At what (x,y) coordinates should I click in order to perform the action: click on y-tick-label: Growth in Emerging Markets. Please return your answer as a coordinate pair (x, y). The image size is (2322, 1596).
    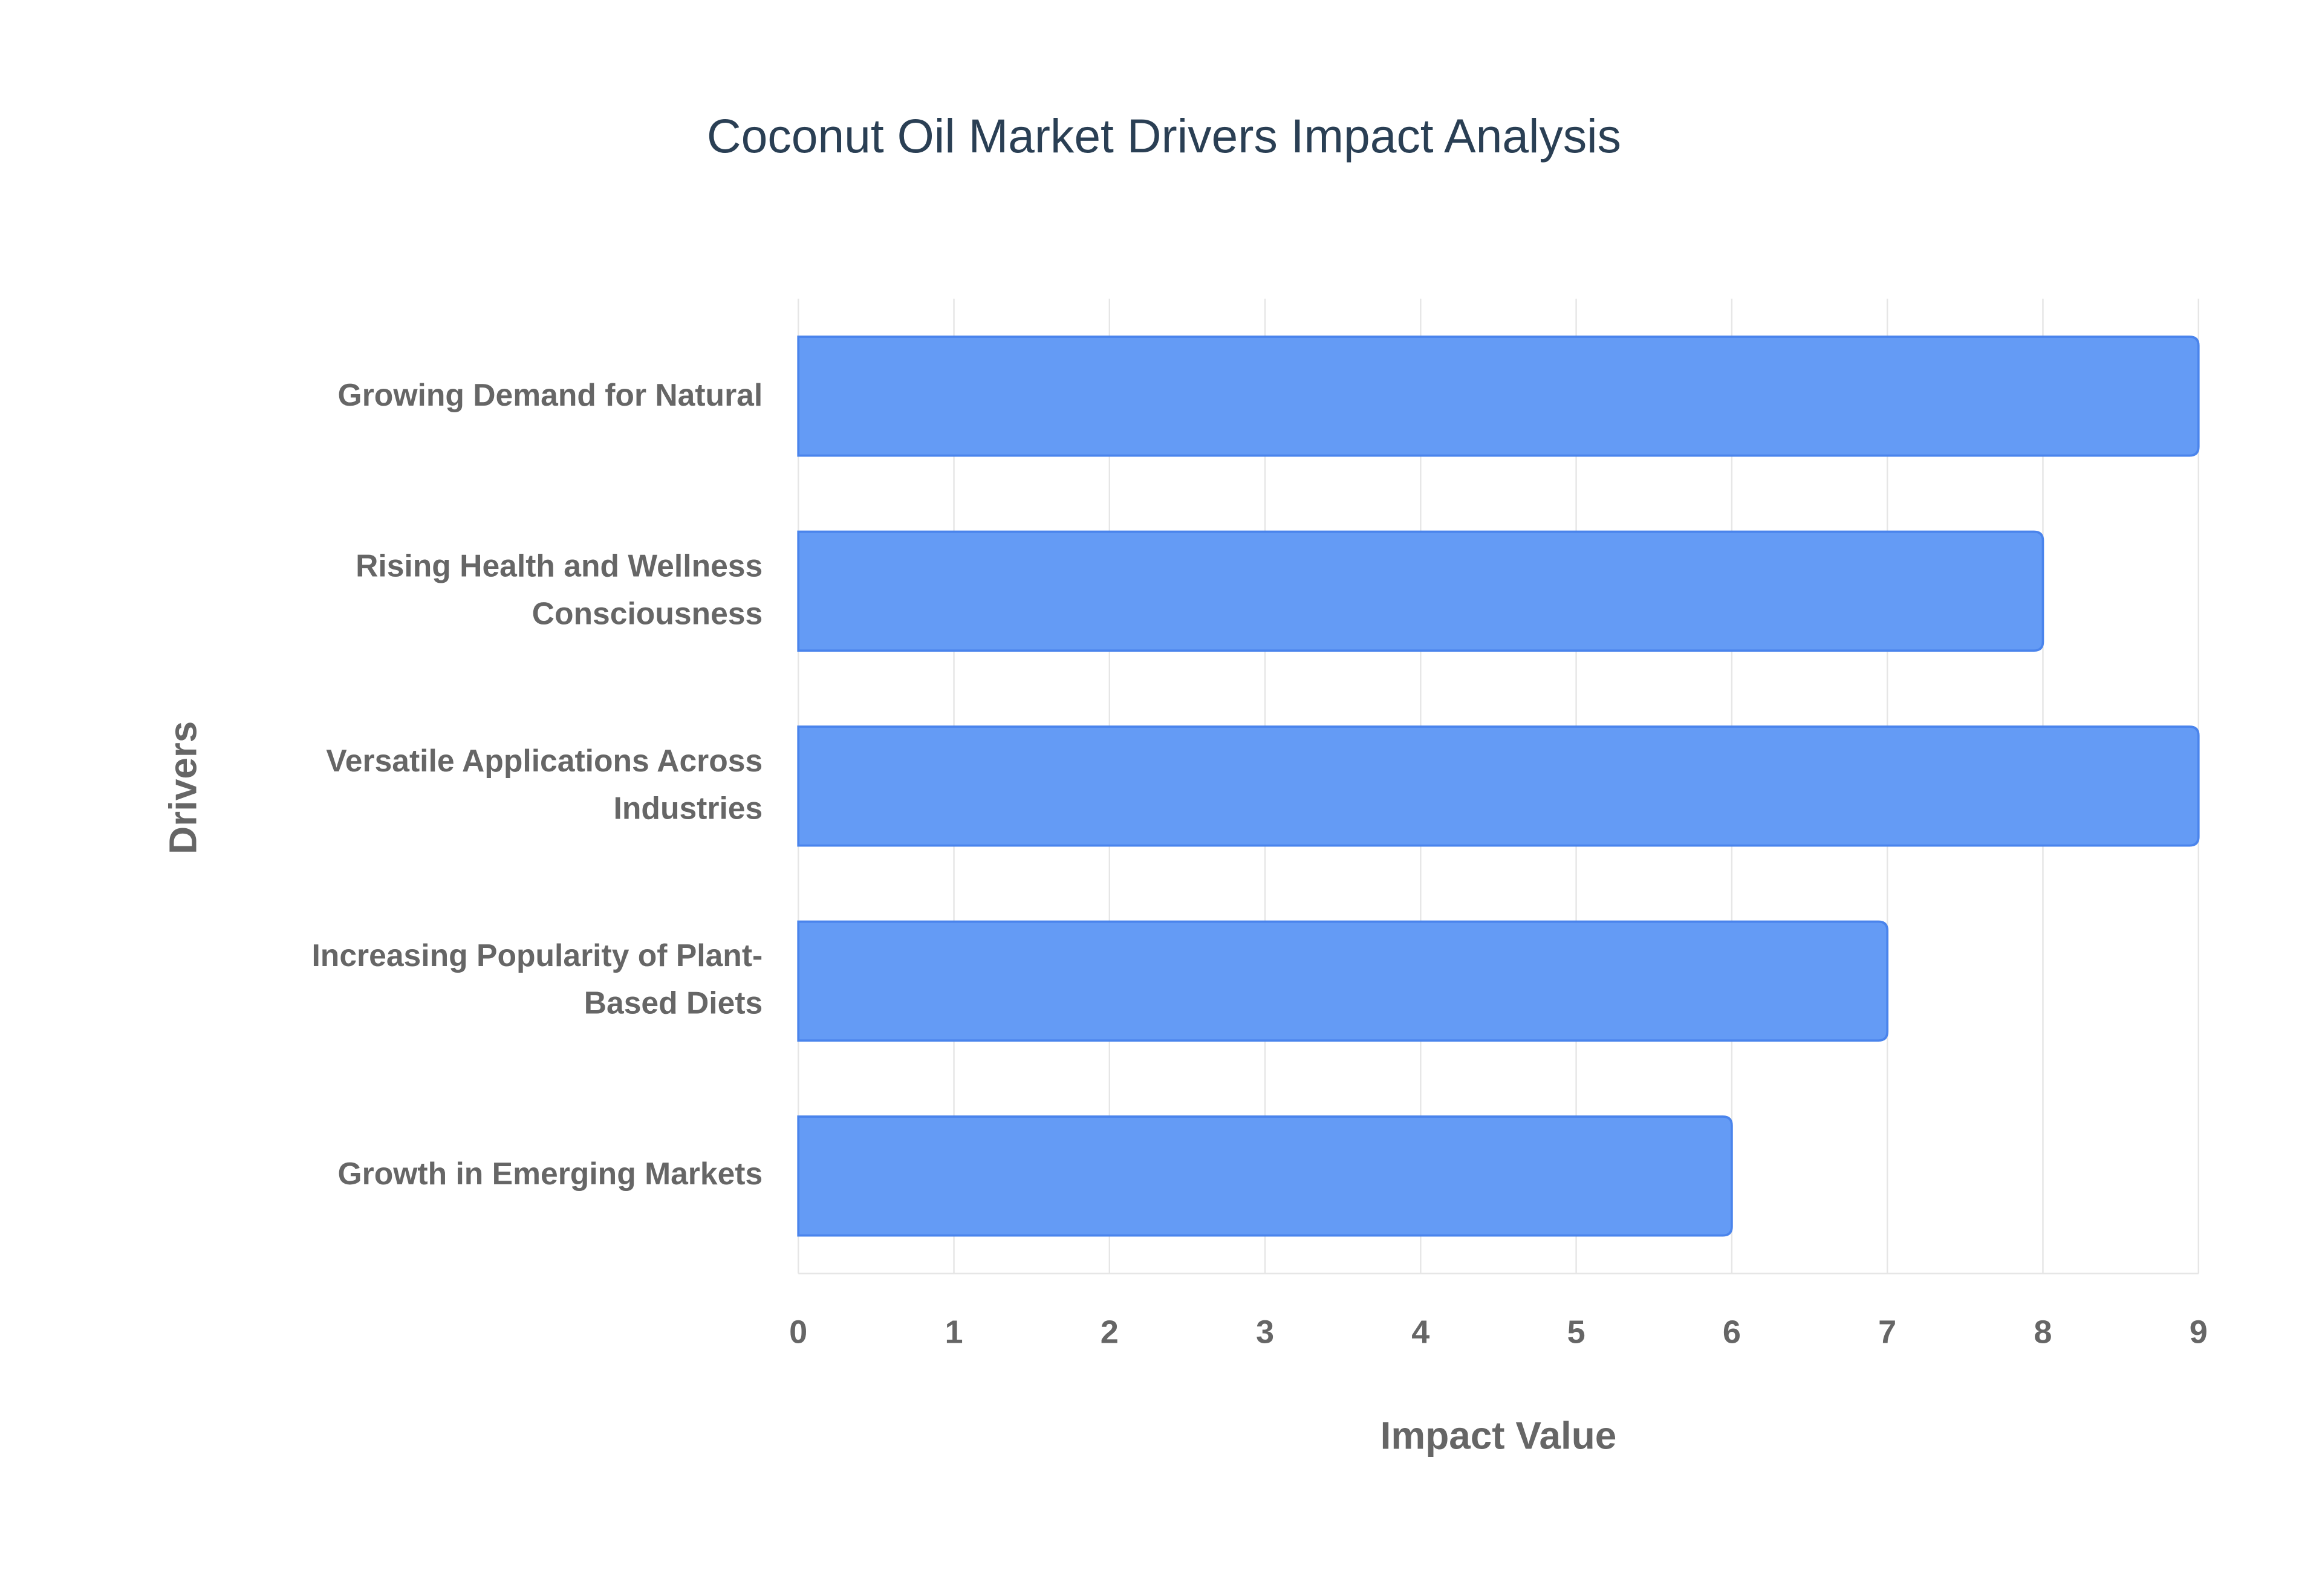
    Looking at the image, I should click on (550, 1175).